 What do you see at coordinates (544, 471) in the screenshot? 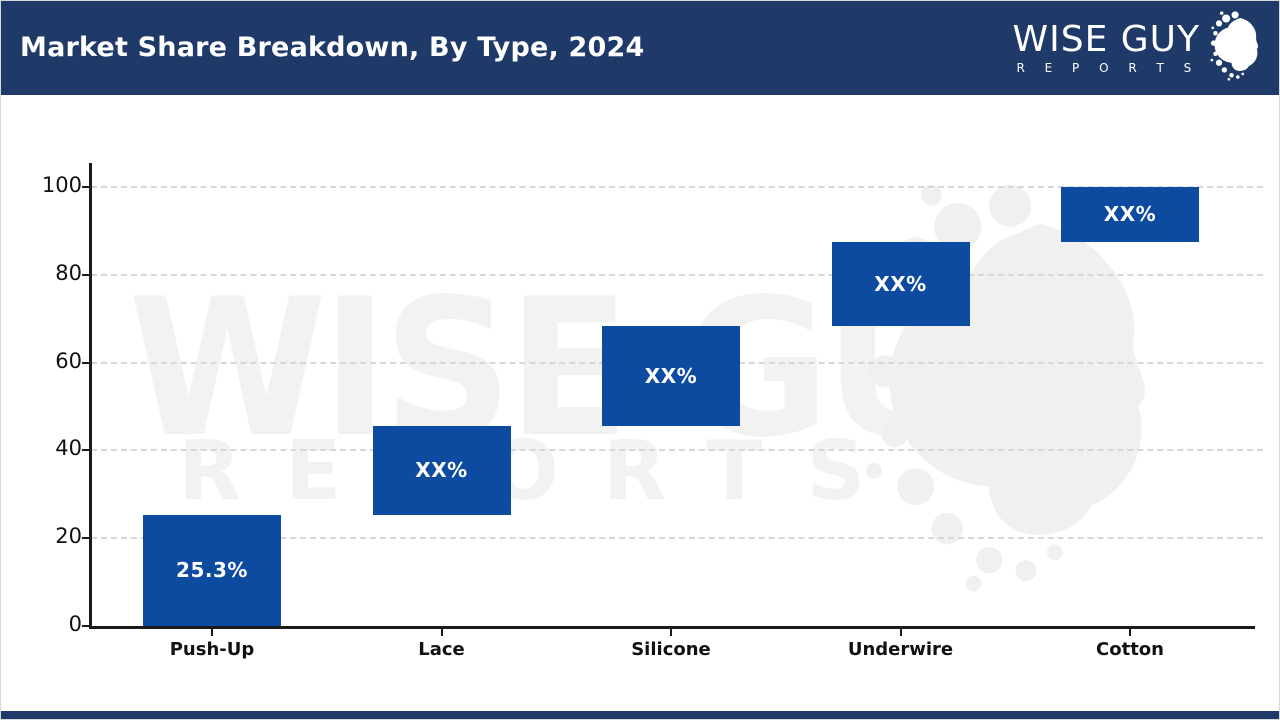
I see `watermark-text-2: REPORTS` at bounding box center [544, 471].